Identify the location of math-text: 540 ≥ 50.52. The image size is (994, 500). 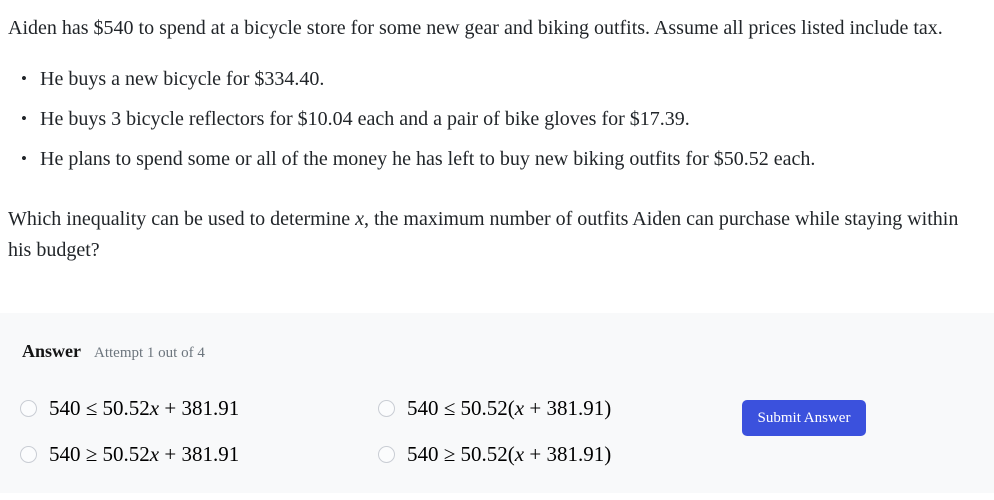
(99, 453).